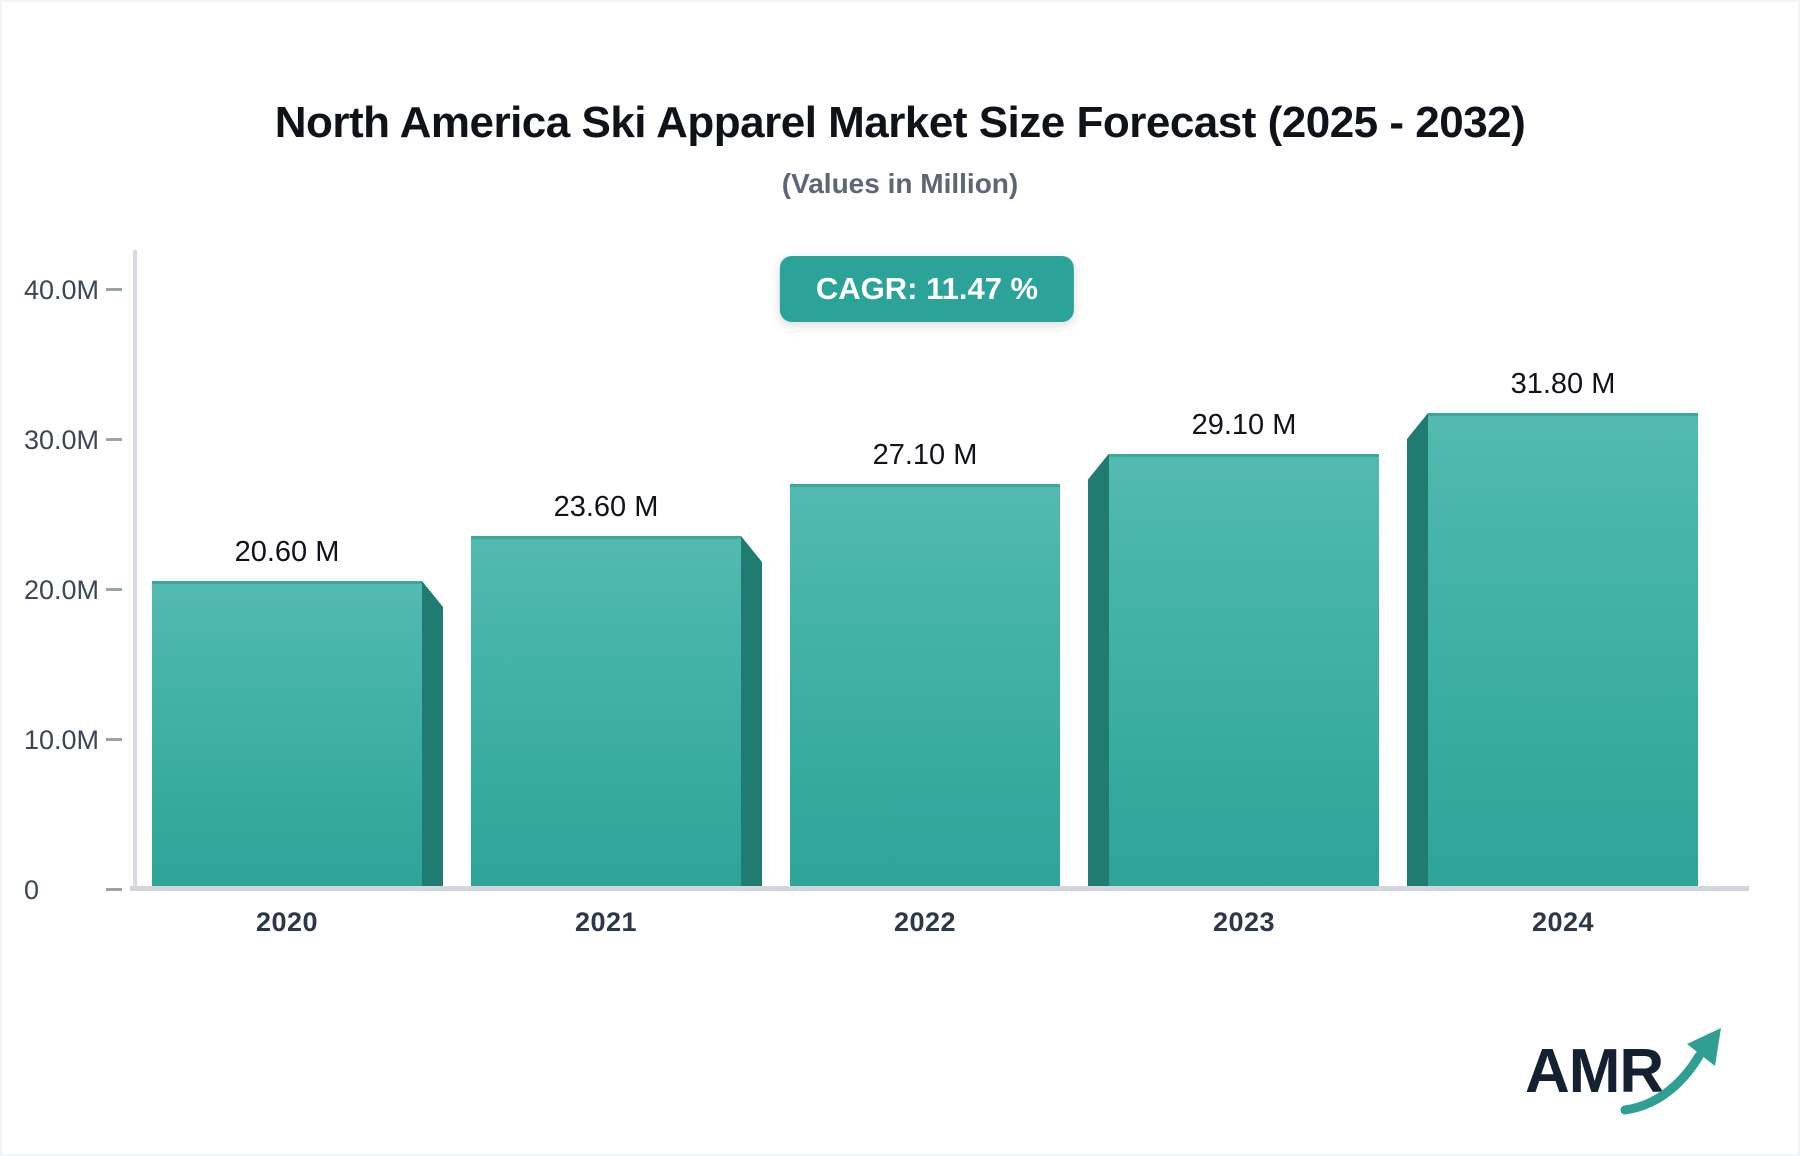  I want to click on amr-logo: AMR, so click(1632, 1072).